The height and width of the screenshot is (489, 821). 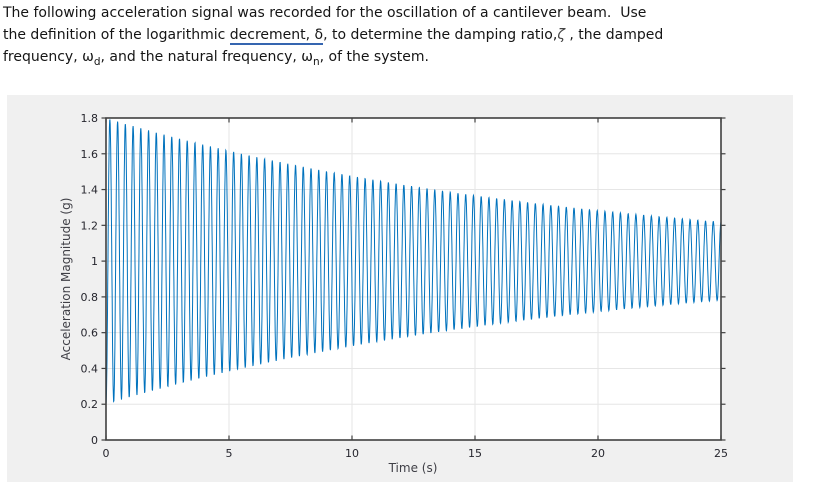 What do you see at coordinates (316, 61) in the screenshot?
I see `text-segment: n` at bounding box center [316, 61].